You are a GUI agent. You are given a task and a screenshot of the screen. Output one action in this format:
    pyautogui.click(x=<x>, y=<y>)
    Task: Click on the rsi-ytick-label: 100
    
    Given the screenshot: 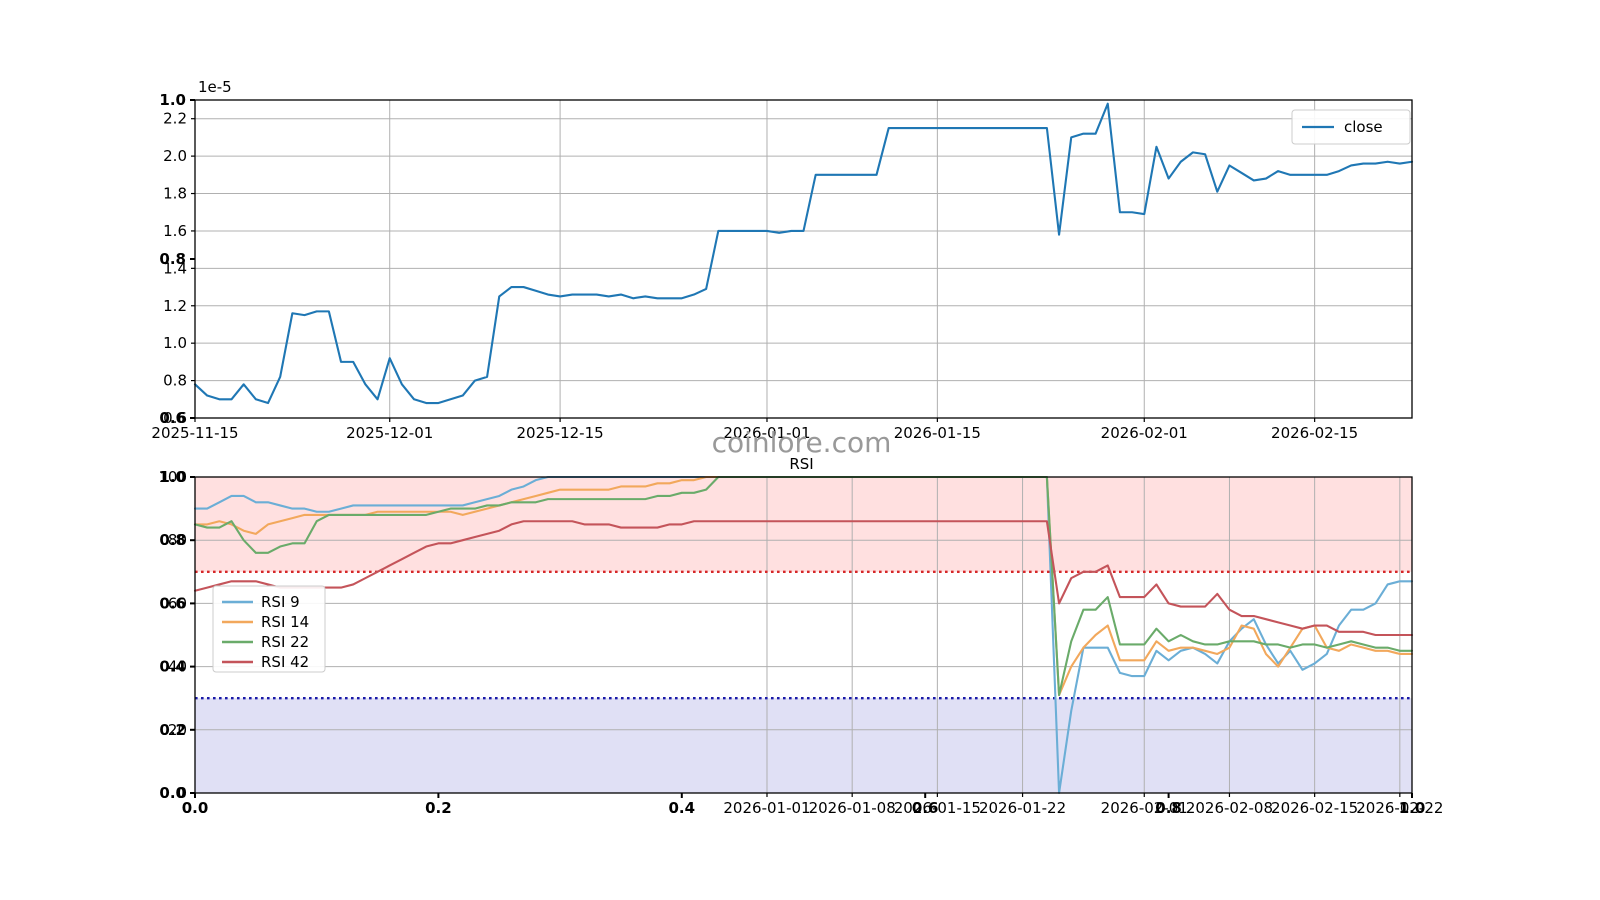 What is the action you would take?
    pyautogui.click(x=172, y=477)
    